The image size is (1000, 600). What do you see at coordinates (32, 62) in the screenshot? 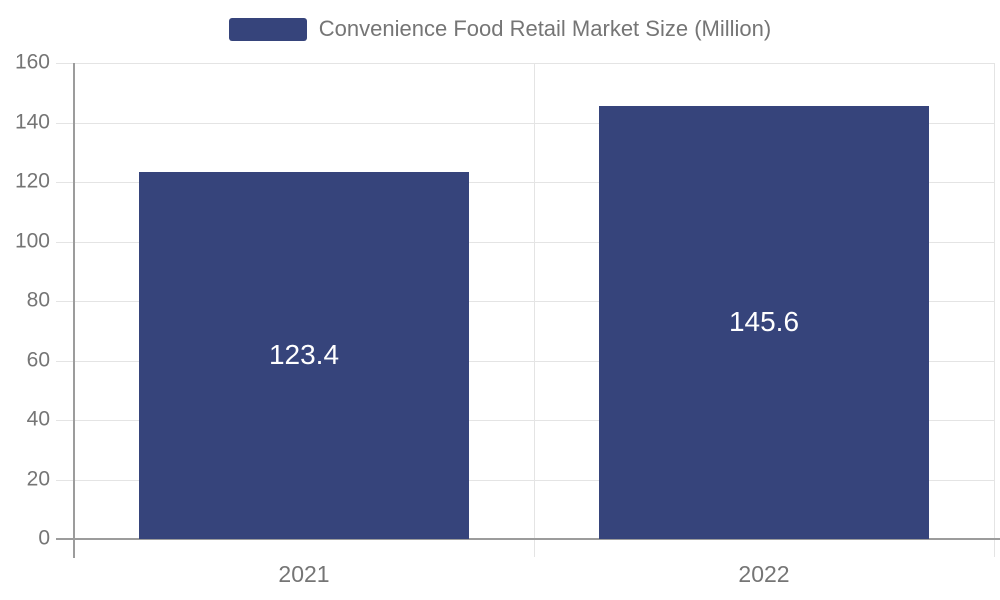
I see `y-axis-tick-label: 160` at bounding box center [32, 62].